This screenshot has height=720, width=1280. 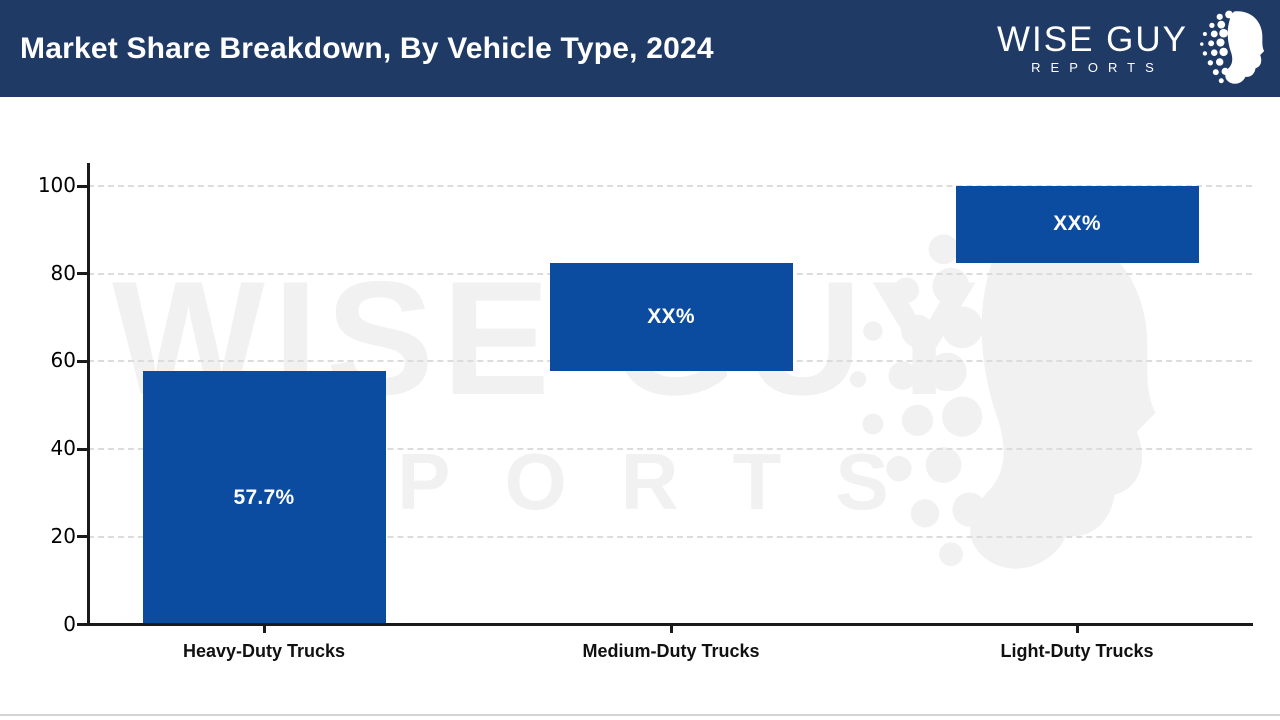 I want to click on bar-3: XX%, so click(x=1077, y=224).